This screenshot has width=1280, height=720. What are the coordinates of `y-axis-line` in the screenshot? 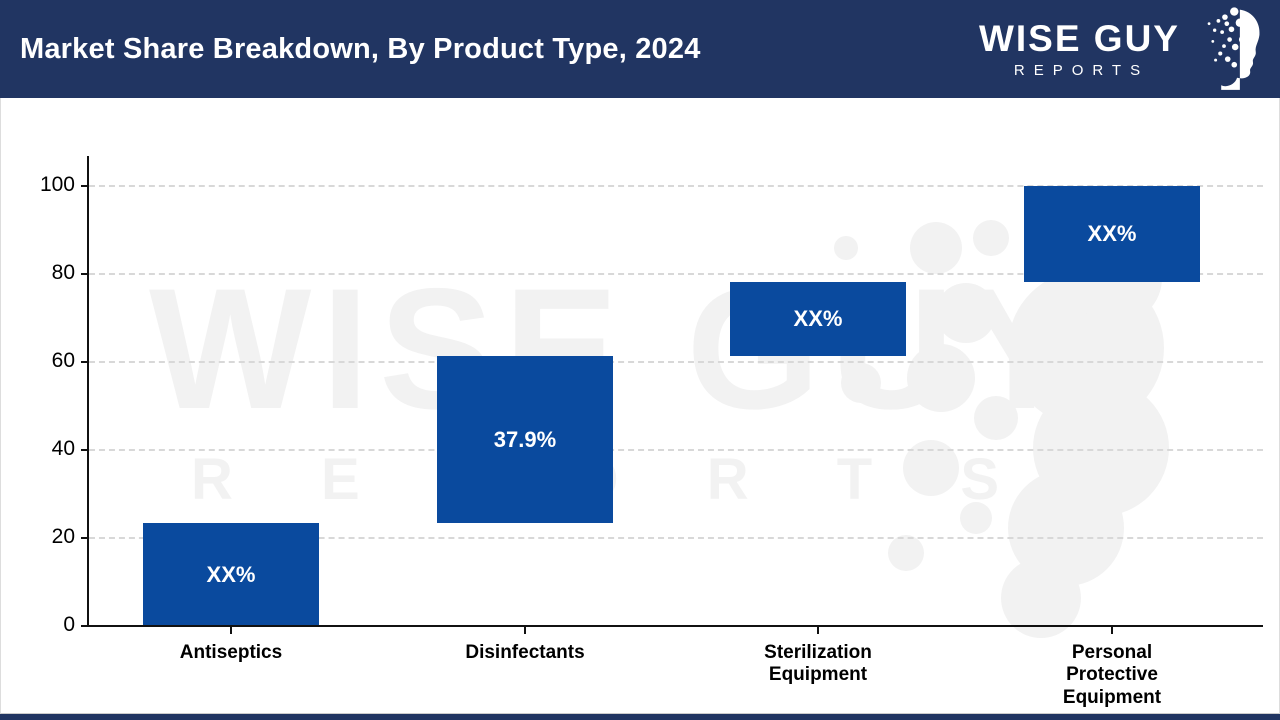 It's located at (88, 391).